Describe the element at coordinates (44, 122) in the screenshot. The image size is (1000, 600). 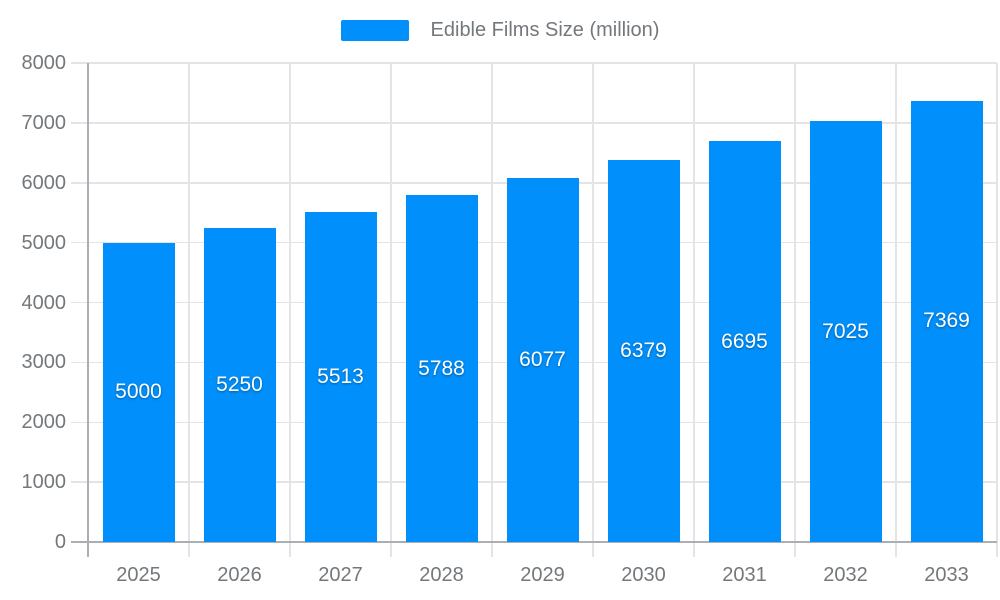
I see `y-tick-label: 7000` at that location.